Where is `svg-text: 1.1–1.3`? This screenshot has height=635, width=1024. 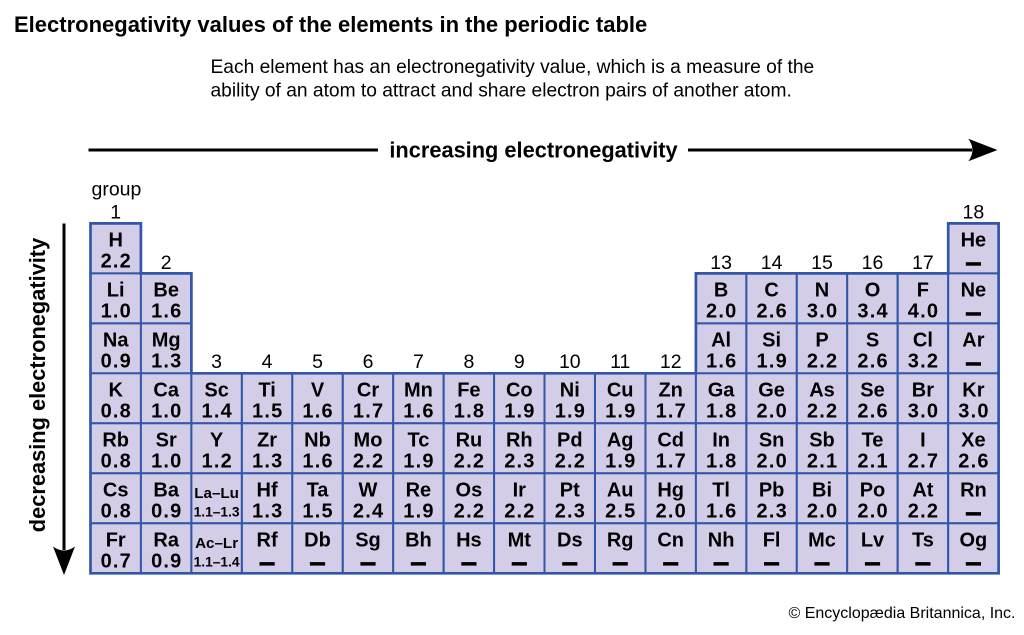 svg-text: 1.1–1.3 is located at coordinates (217, 511).